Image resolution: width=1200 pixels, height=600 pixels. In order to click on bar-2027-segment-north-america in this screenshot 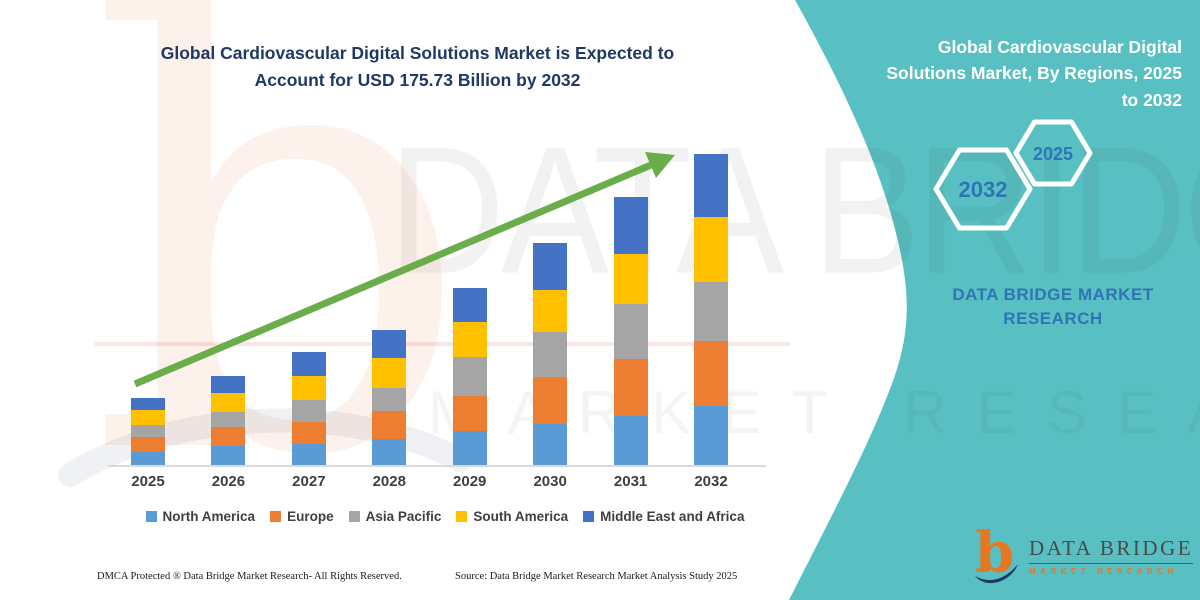, I will do `click(308, 454)`.